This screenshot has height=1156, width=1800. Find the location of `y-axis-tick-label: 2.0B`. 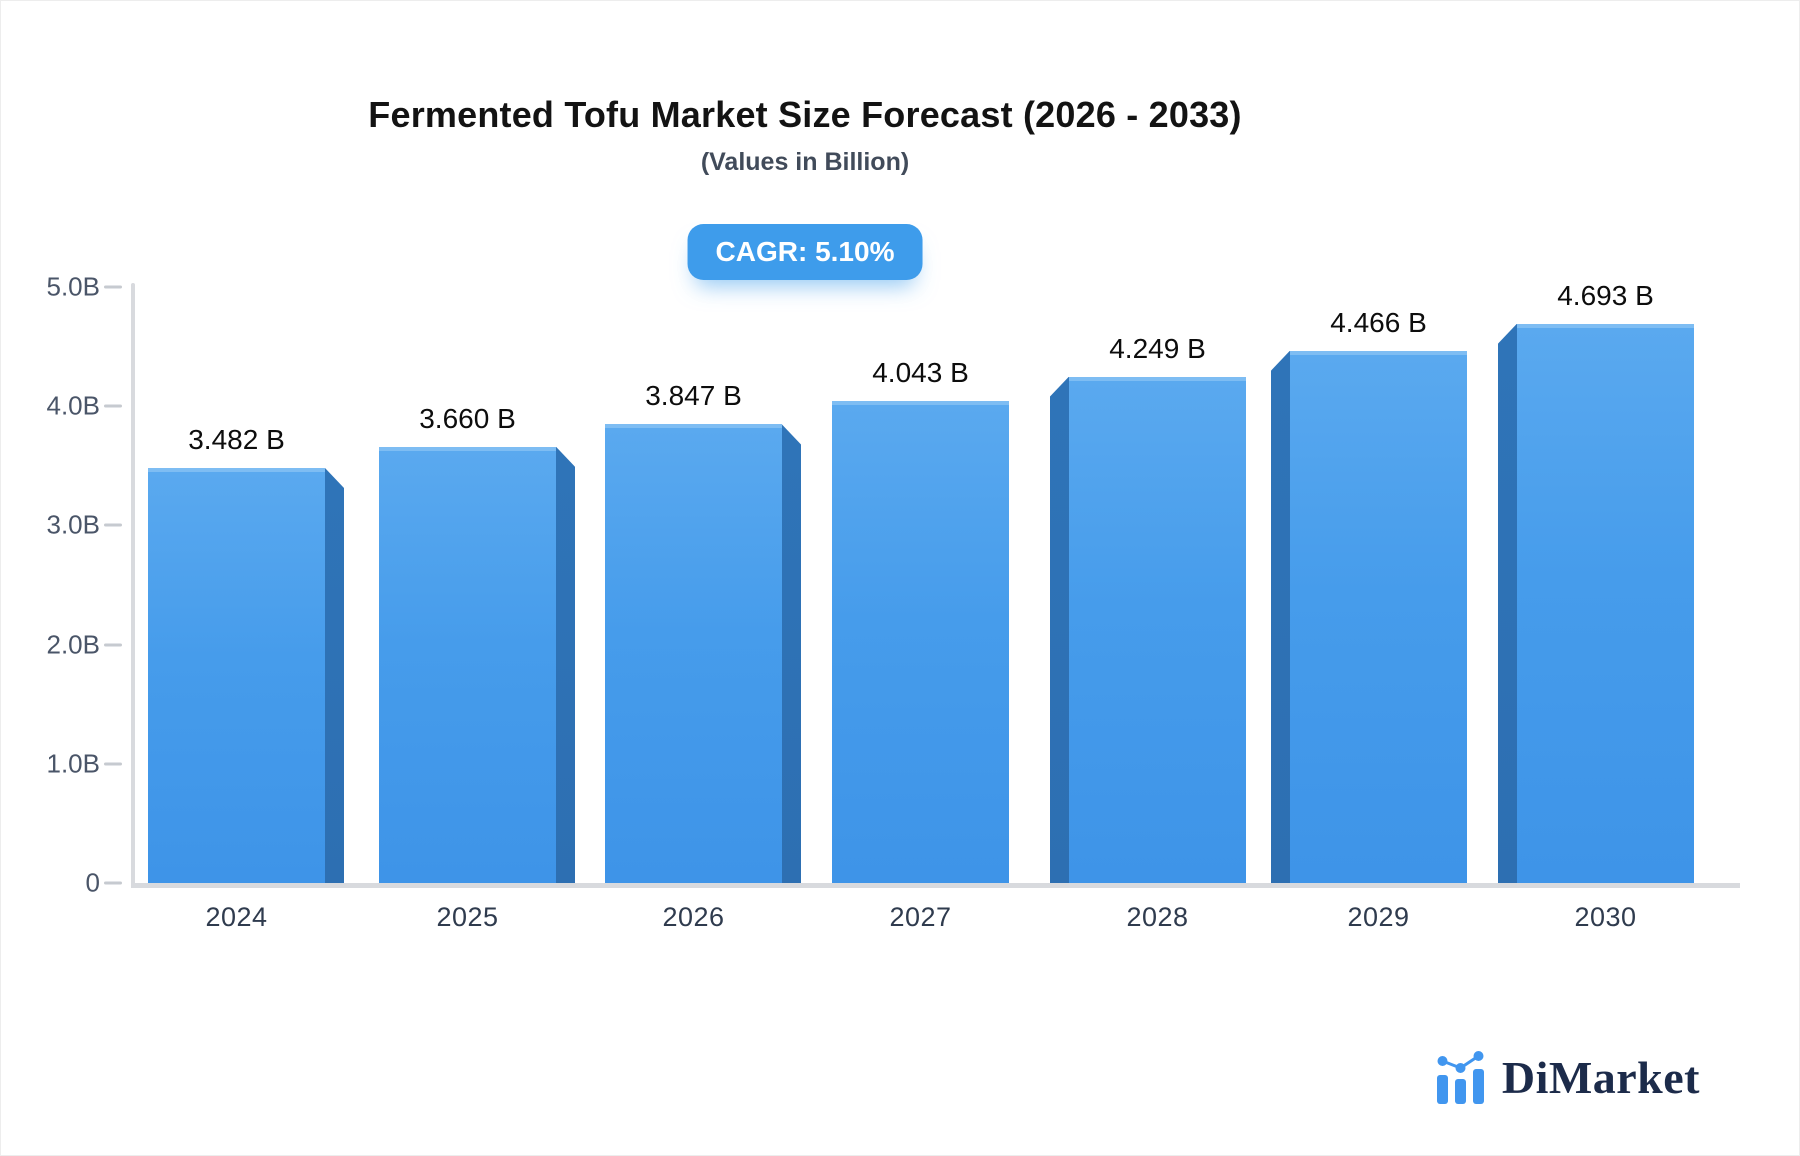

y-axis-tick-label: 2.0B is located at coordinates (73, 644).